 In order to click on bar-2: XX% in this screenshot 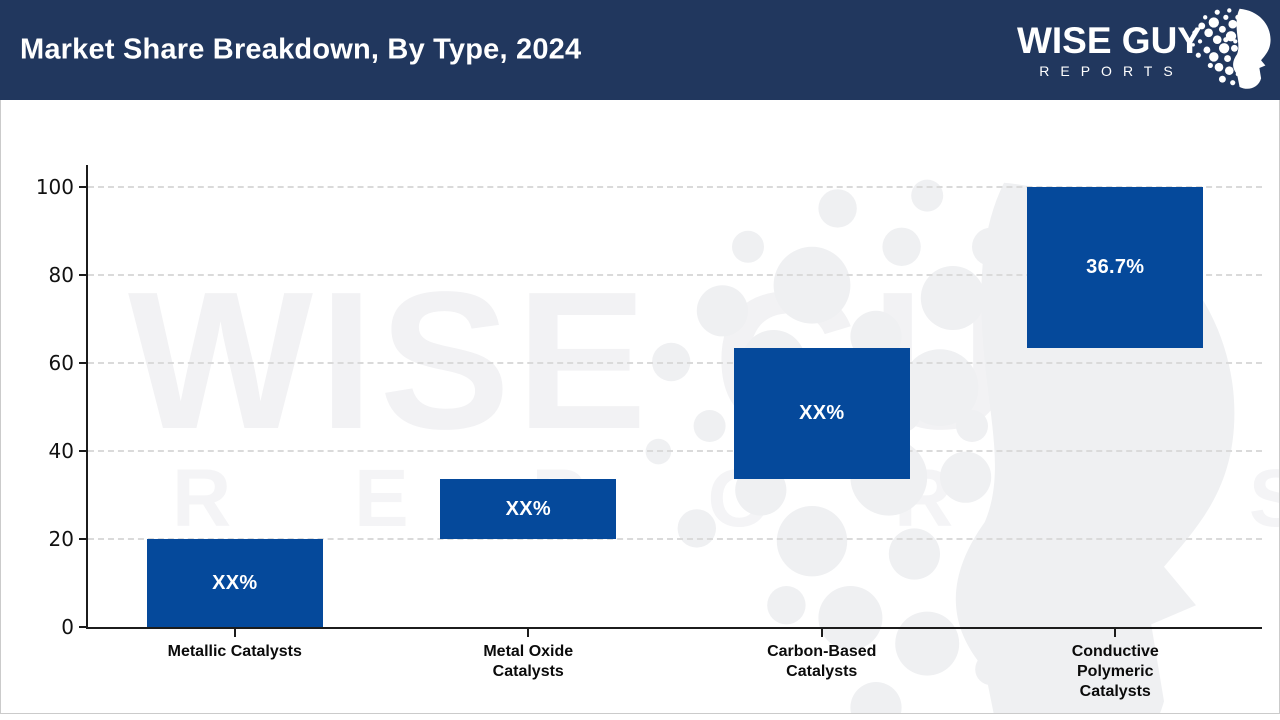, I will do `click(528, 509)`.